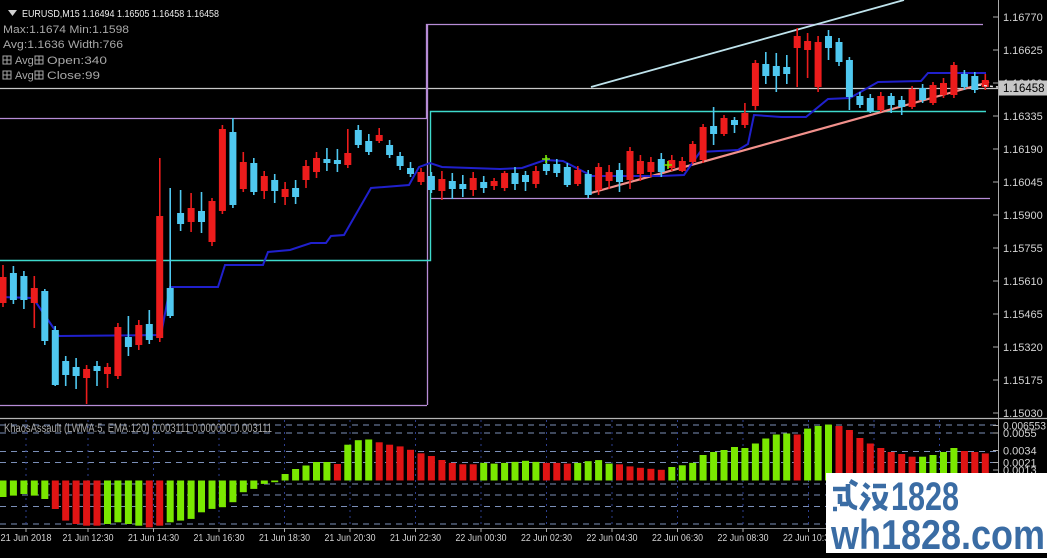  What do you see at coordinates (937, 532) in the screenshot?
I see `svg-text: wh1828.com` at bounding box center [937, 532].